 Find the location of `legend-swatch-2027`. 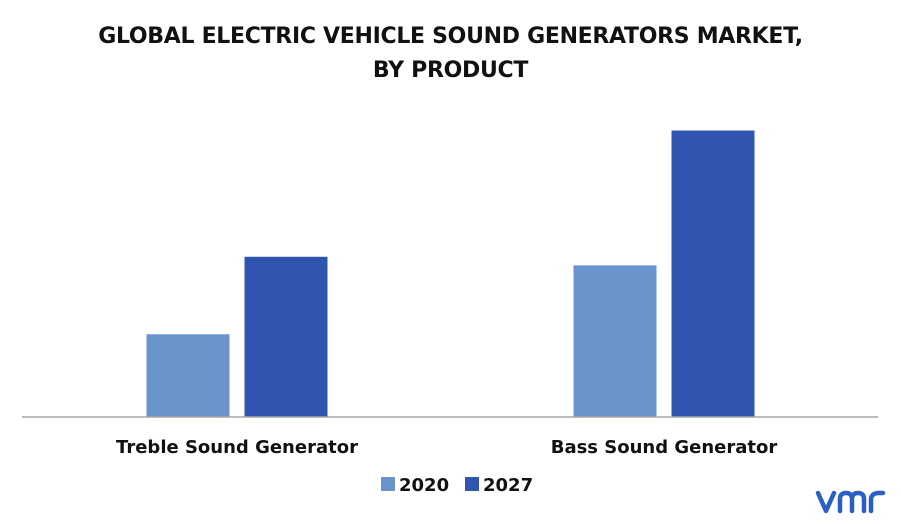

legend-swatch-2027 is located at coordinates (472, 484).